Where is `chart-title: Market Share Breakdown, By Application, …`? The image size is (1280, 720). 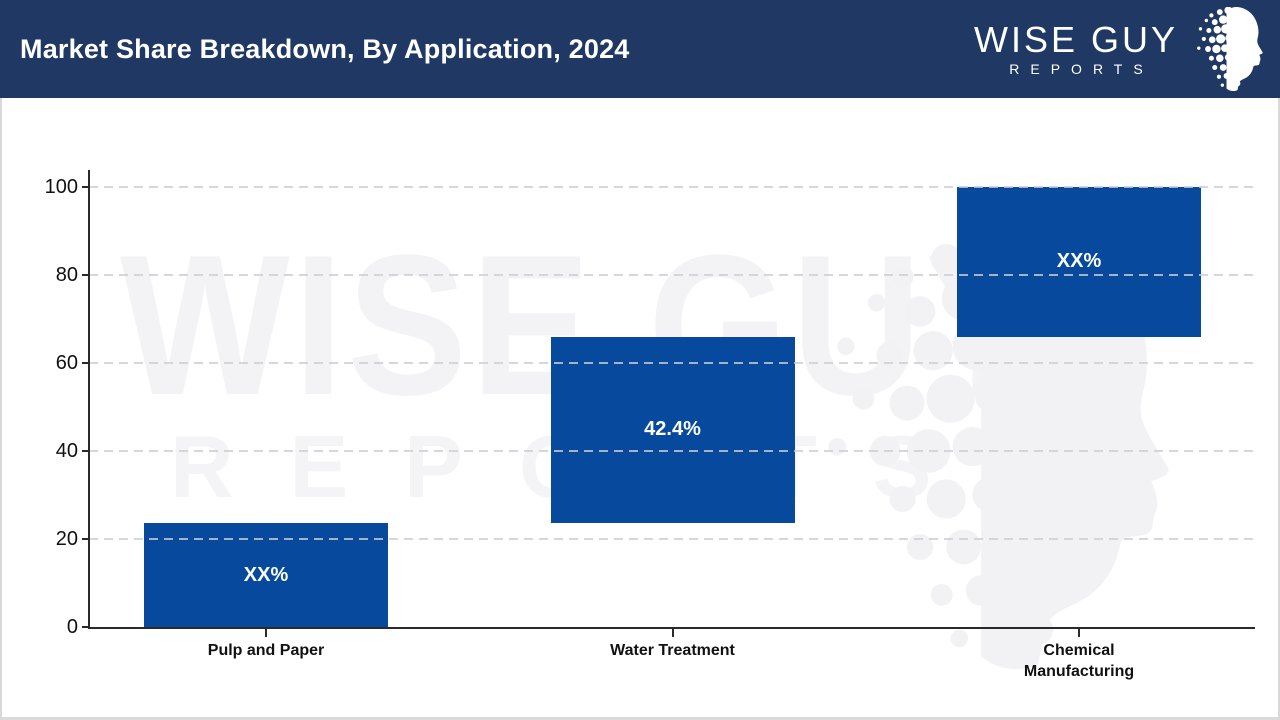 chart-title: Market Share Breakdown, By Application, … is located at coordinates (325, 48).